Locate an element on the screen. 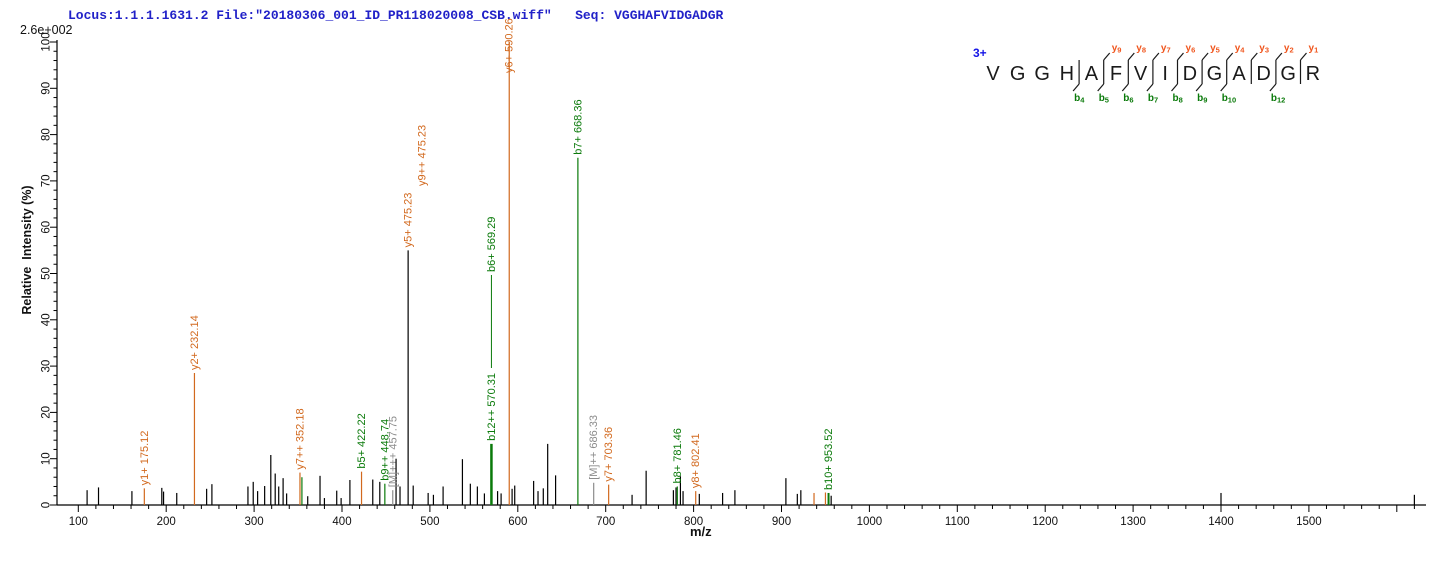 The width and height of the screenshot is (1436, 562). svg-text: 400 is located at coordinates (341, 522).